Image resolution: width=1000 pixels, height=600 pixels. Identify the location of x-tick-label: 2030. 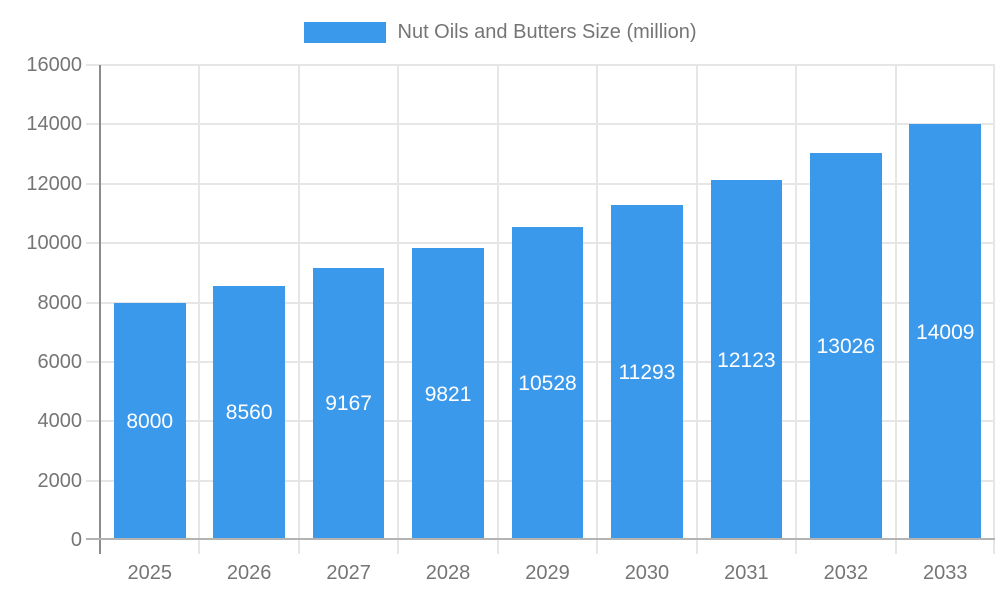
(647, 573).